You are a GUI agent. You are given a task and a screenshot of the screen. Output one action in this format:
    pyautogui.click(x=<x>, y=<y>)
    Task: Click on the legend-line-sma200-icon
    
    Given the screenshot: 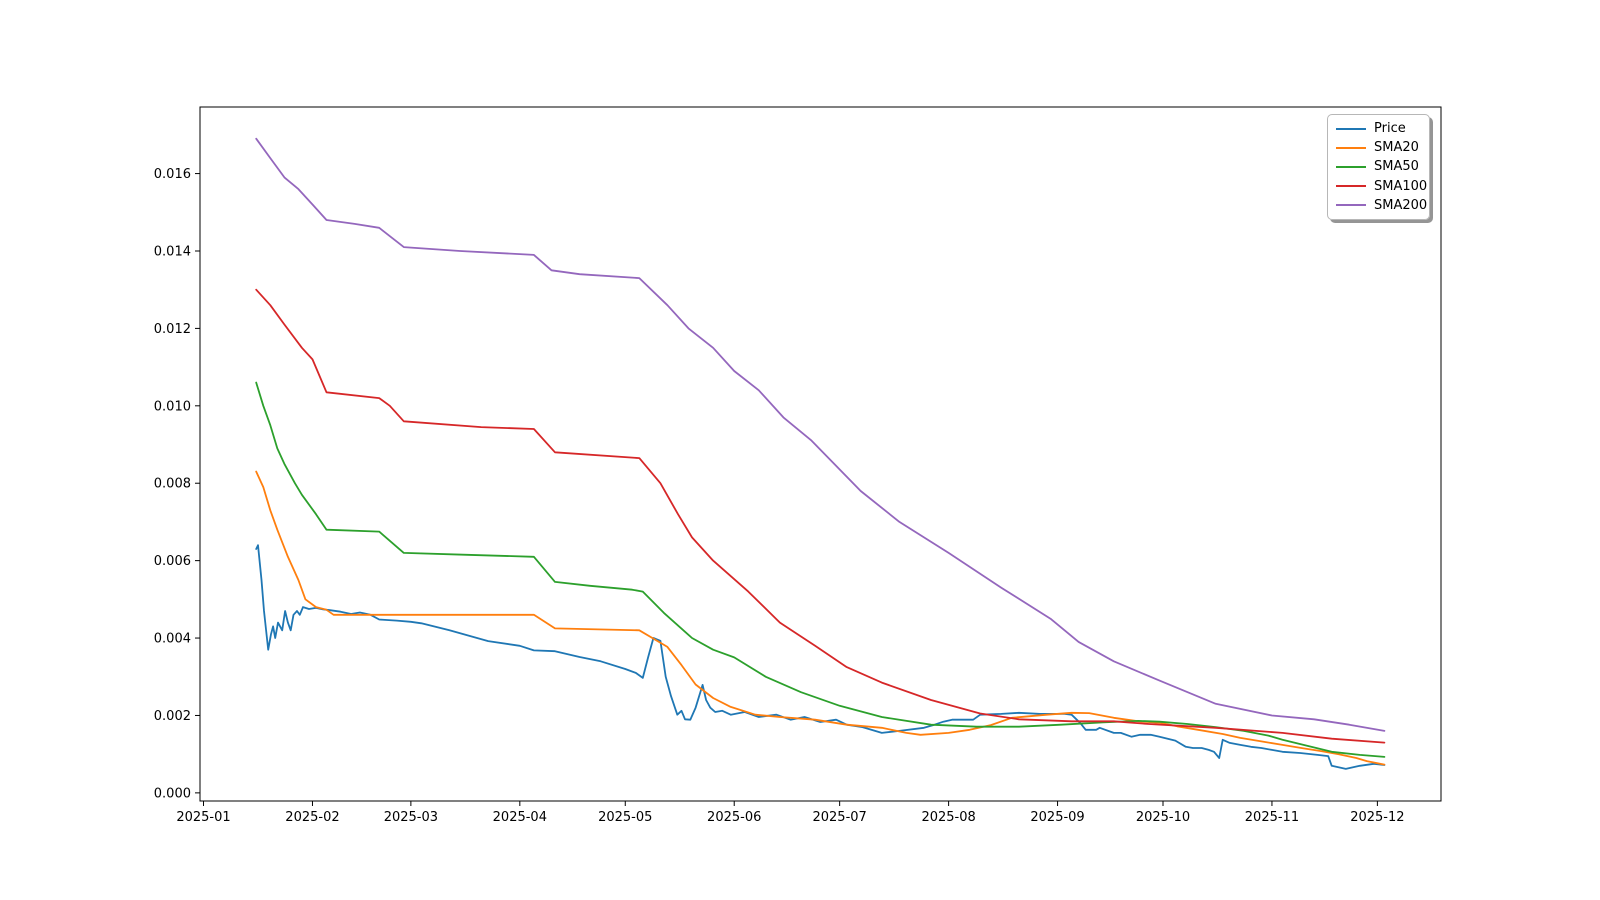 What is the action you would take?
    pyautogui.click(x=1351, y=205)
    